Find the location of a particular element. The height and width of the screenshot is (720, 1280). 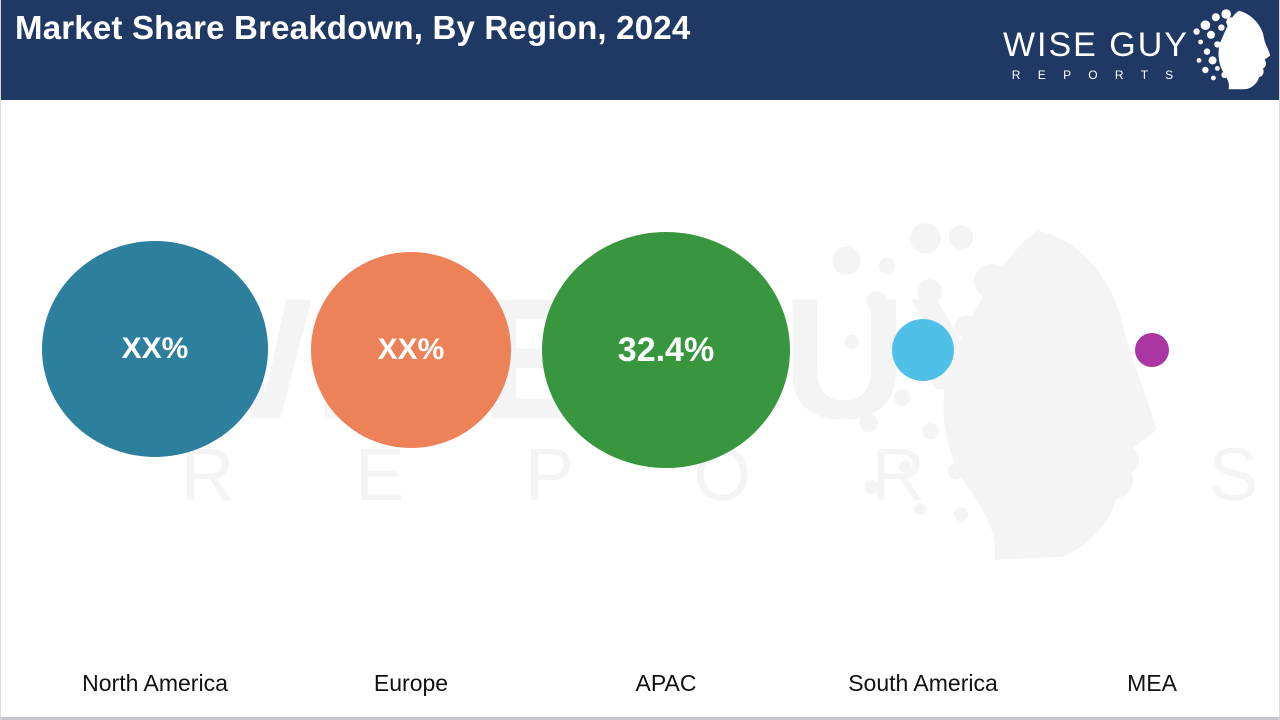

bubble-europe: XX% is located at coordinates (411, 350).